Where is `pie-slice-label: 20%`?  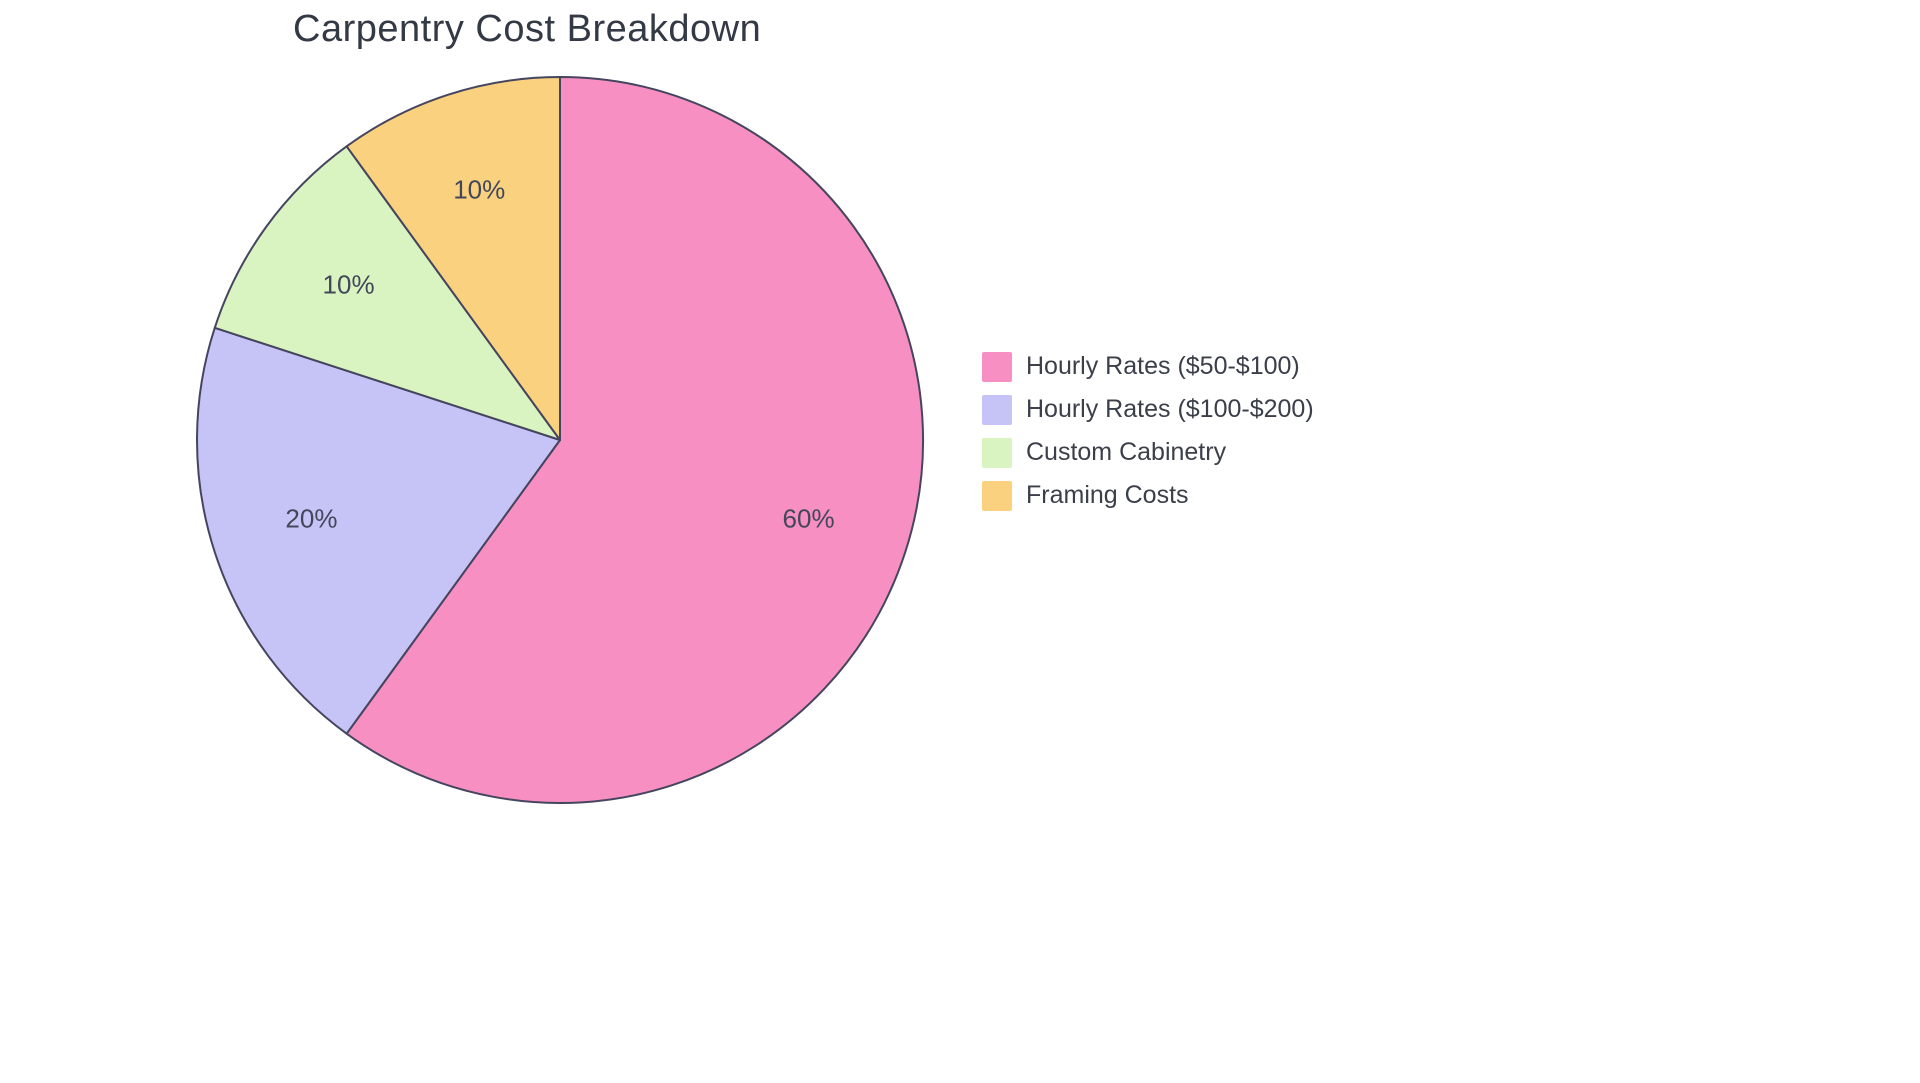 pie-slice-label: 20% is located at coordinates (311, 519).